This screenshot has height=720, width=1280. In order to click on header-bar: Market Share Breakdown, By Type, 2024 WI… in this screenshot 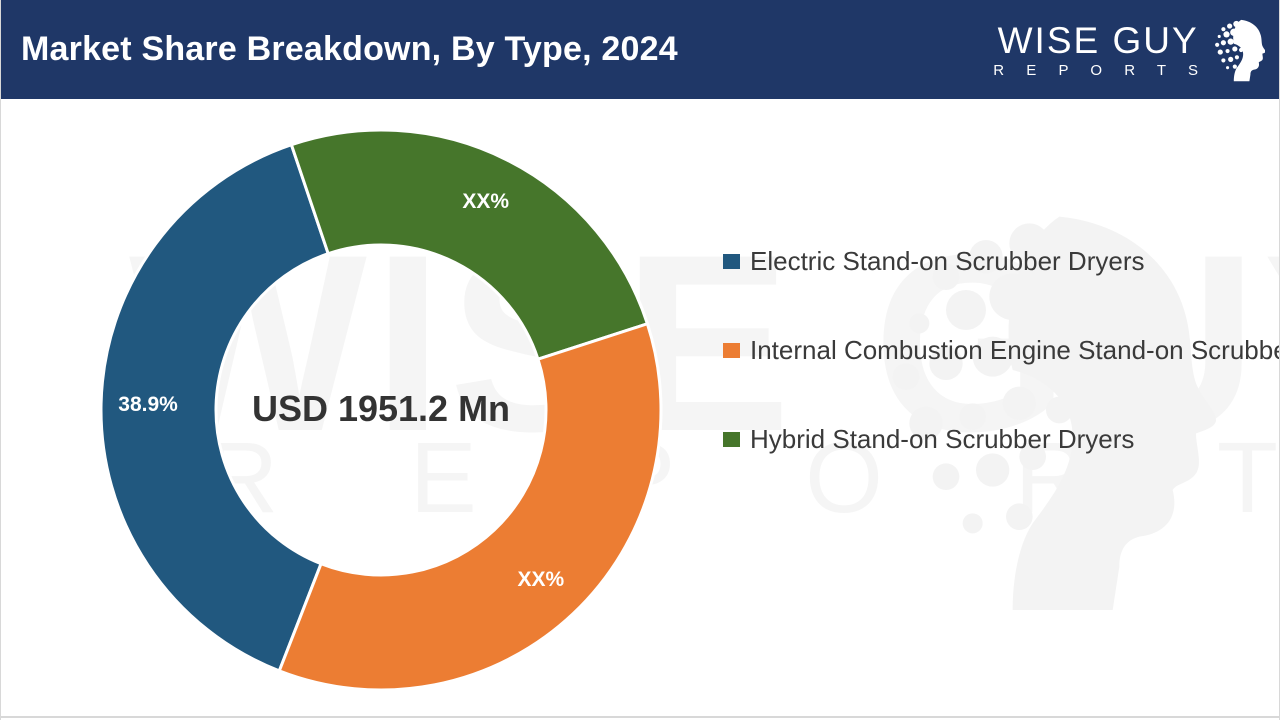, I will do `click(640, 49)`.